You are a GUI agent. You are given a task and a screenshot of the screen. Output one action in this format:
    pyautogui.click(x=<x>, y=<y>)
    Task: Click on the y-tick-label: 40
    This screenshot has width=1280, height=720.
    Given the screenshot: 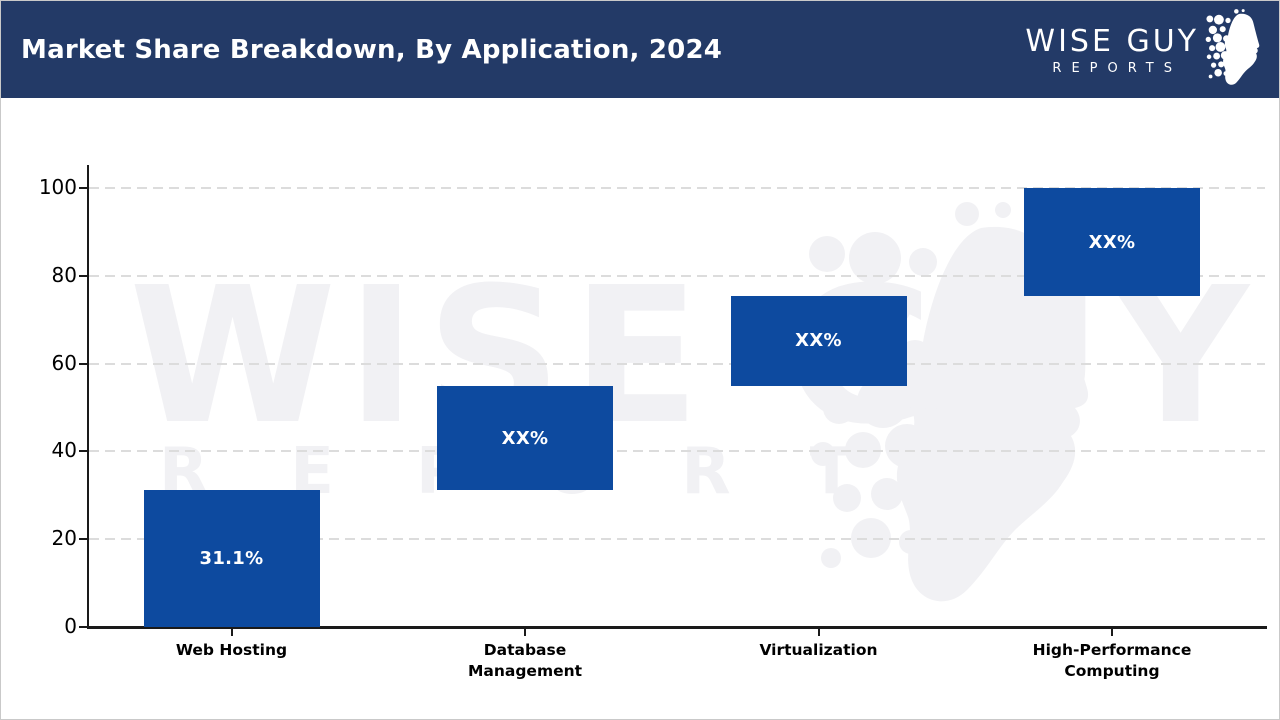 What is the action you would take?
    pyautogui.click(x=64, y=450)
    